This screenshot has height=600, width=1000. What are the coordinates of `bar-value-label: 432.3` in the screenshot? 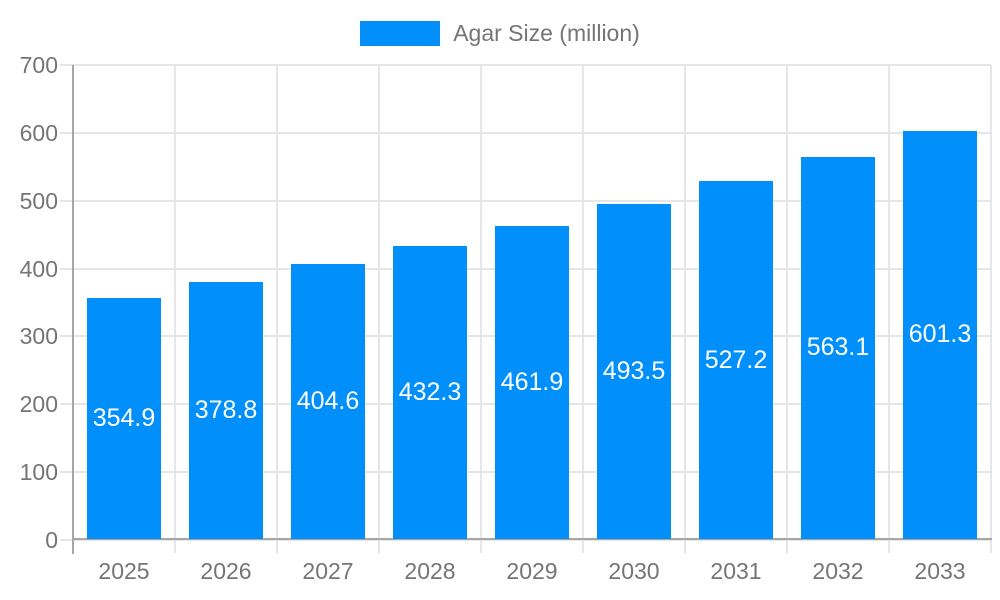 It's located at (430, 391).